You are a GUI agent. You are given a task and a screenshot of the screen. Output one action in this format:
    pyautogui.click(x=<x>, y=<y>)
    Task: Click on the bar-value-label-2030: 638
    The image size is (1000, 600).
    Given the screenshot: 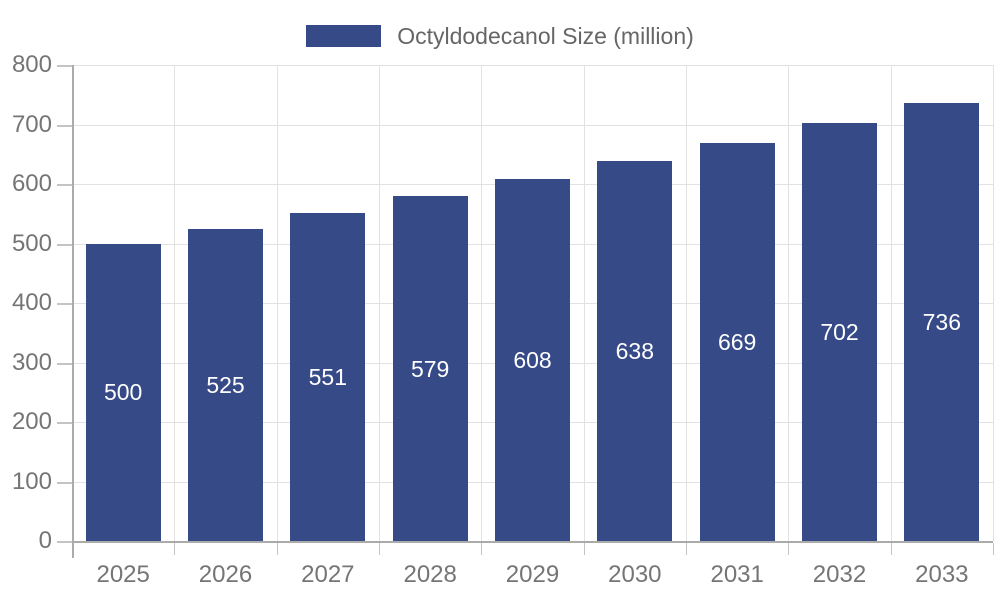 What is the action you would take?
    pyautogui.click(x=635, y=351)
    